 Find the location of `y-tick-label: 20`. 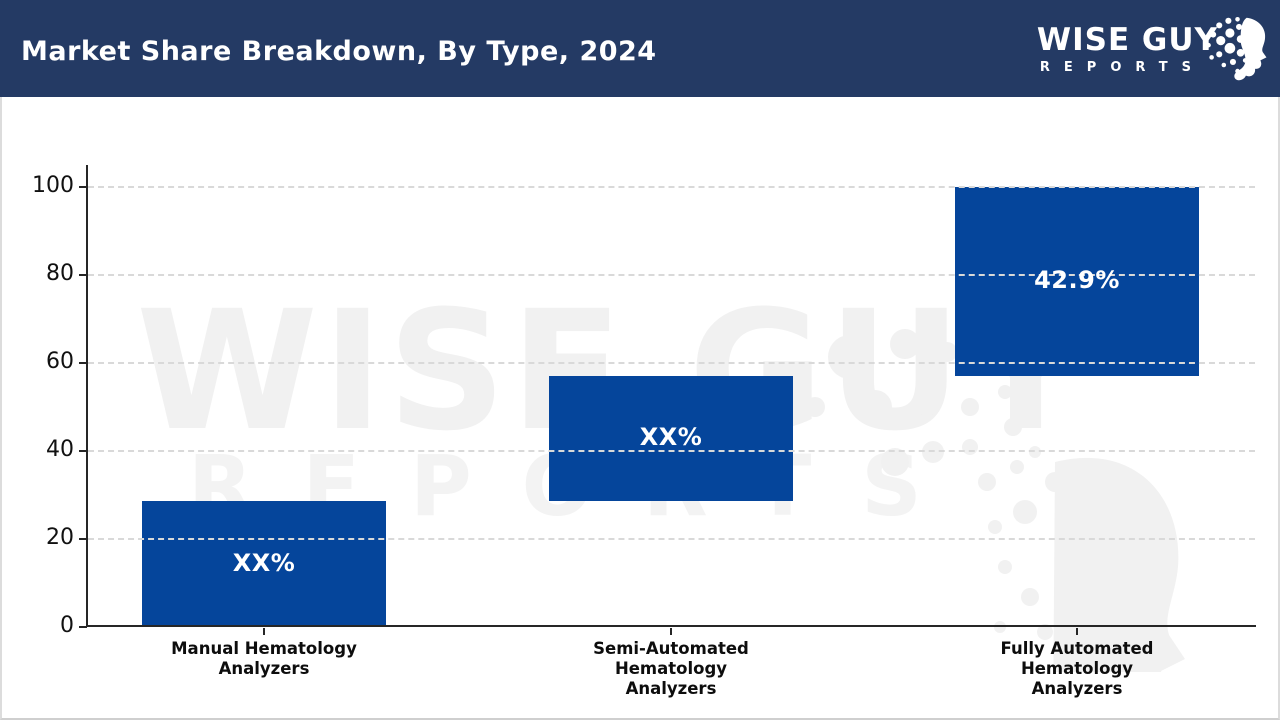

y-tick-label: 20 is located at coordinates (60, 537).